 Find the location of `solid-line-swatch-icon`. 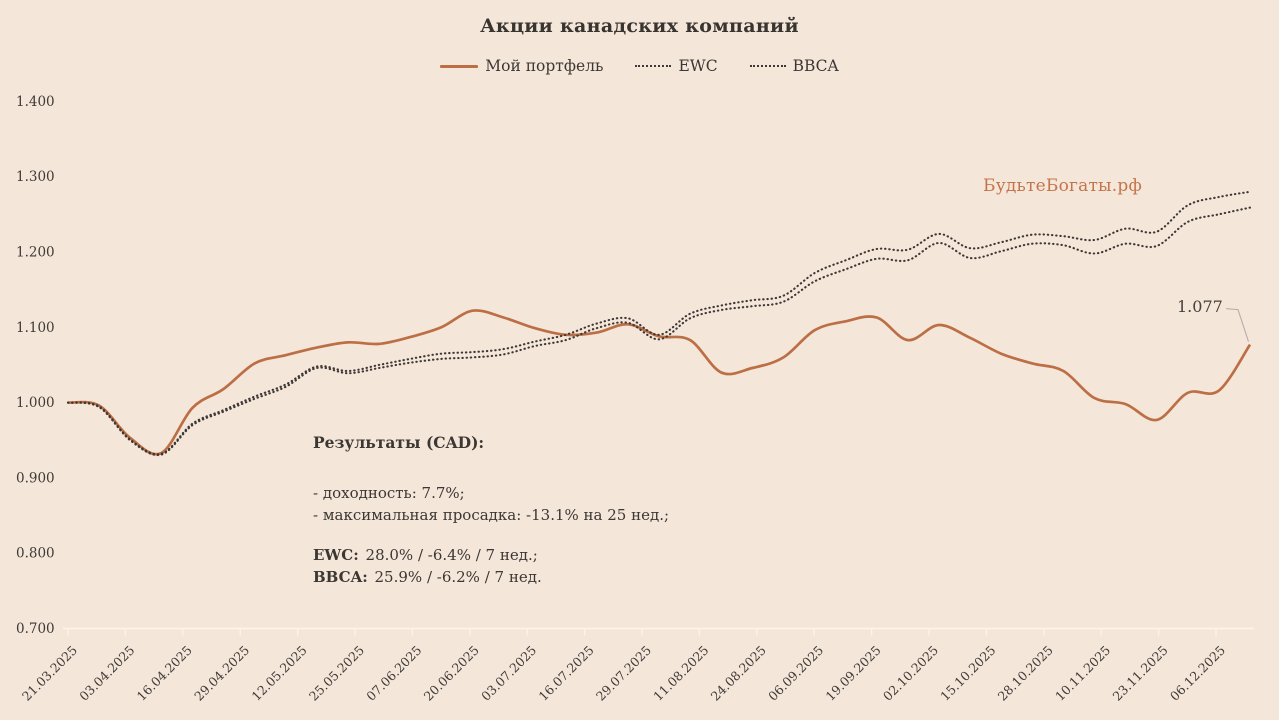

solid-line-swatch-icon is located at coordinates (459, 66).